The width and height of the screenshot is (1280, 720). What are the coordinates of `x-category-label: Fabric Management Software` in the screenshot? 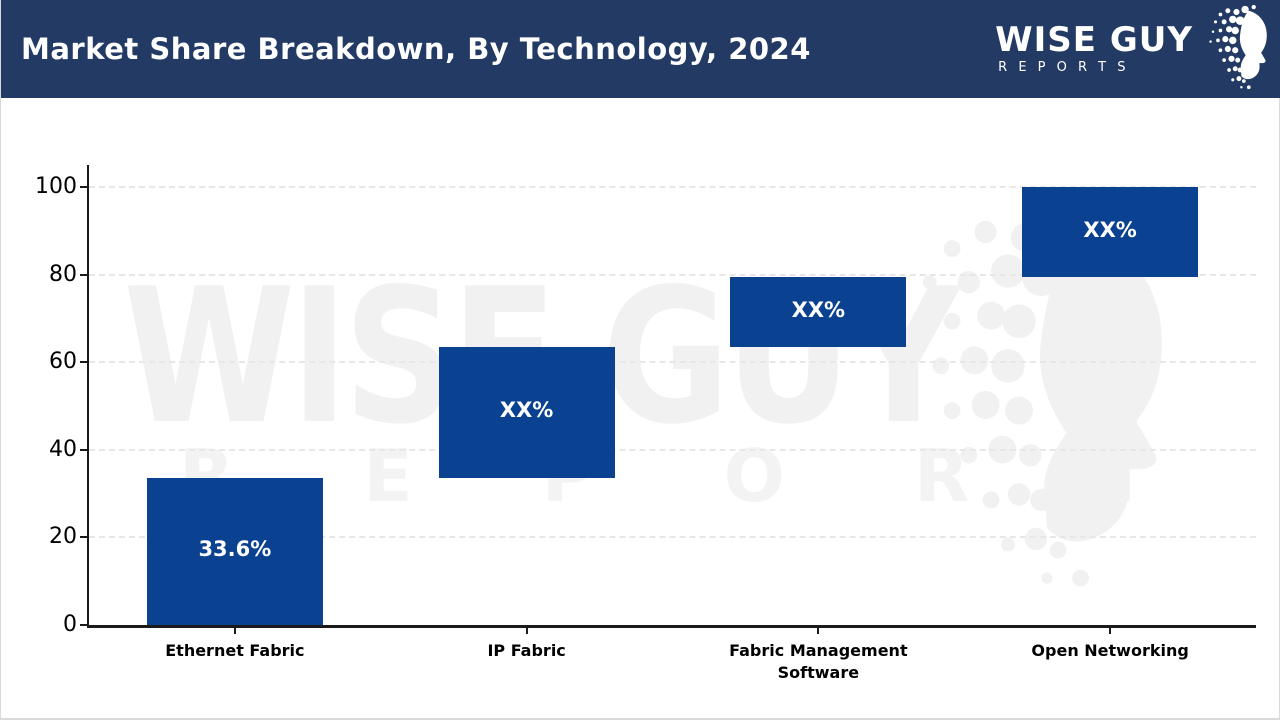 It's located at (818, 661).